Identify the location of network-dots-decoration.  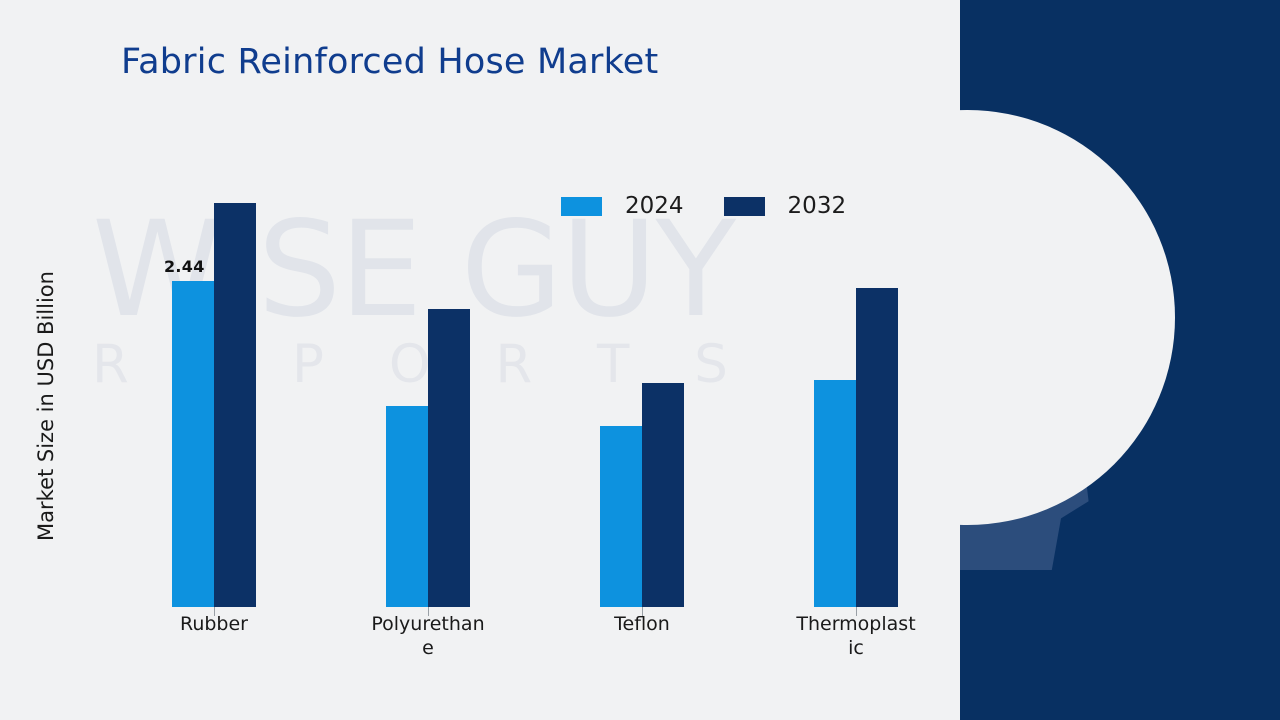
(990, 320).